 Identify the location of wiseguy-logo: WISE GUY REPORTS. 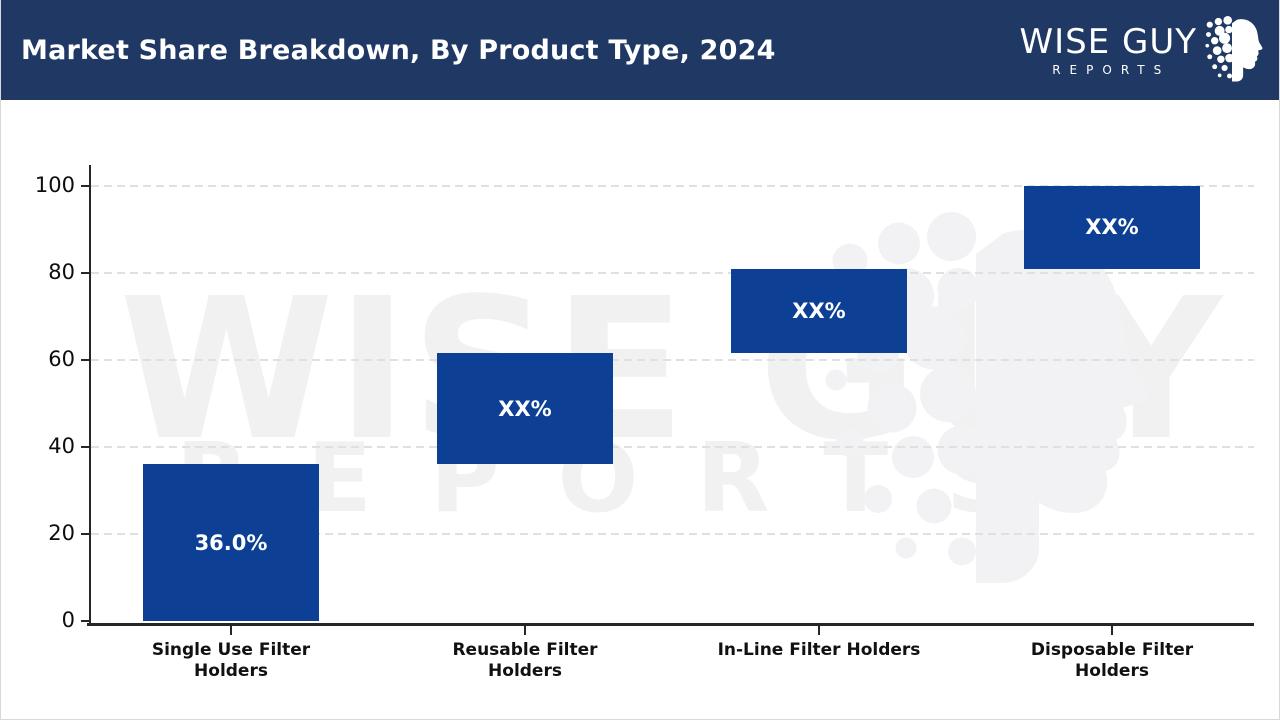
(1141, 50).